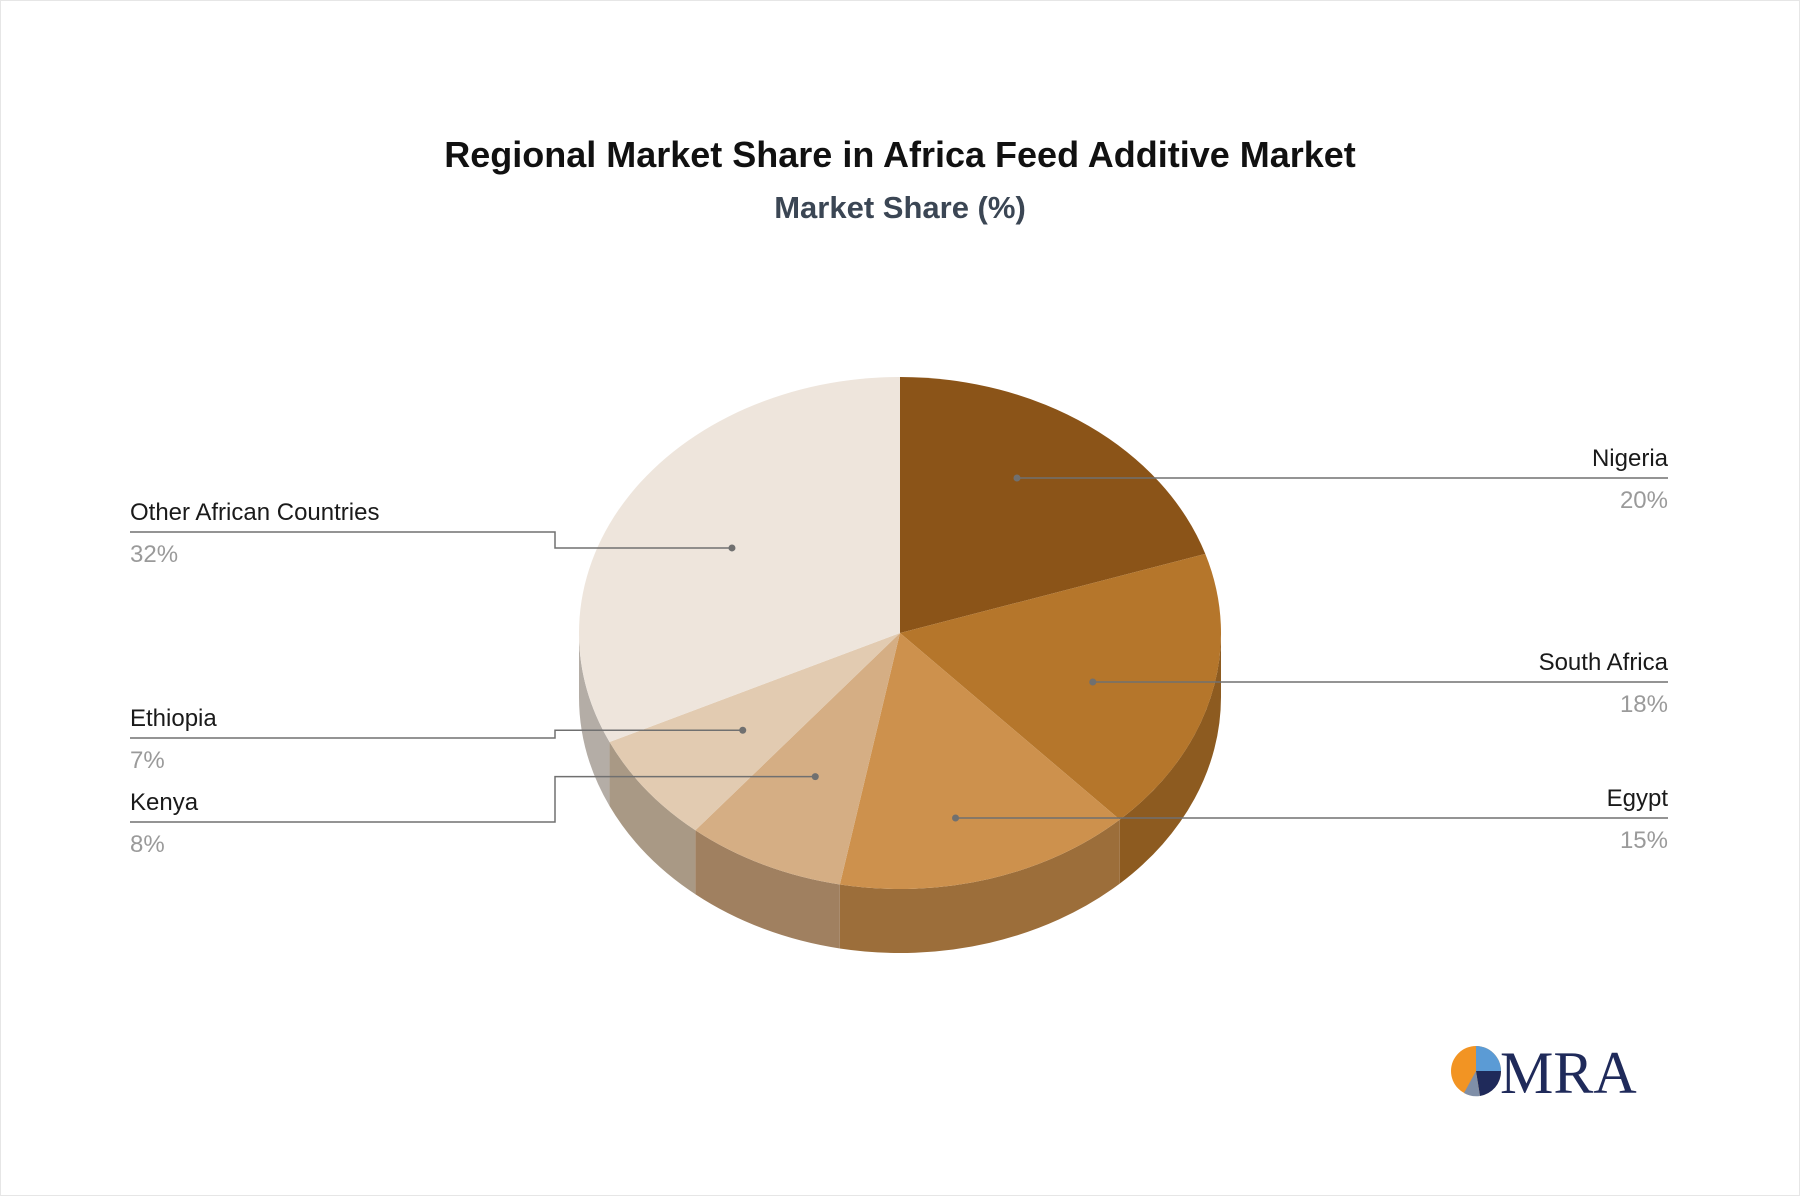 The width and height of the screenshot is (1800, 1196). Describe the element at coordinates (1568, 1073) in the screenshot. I see `logo-text: MRA` at that location.